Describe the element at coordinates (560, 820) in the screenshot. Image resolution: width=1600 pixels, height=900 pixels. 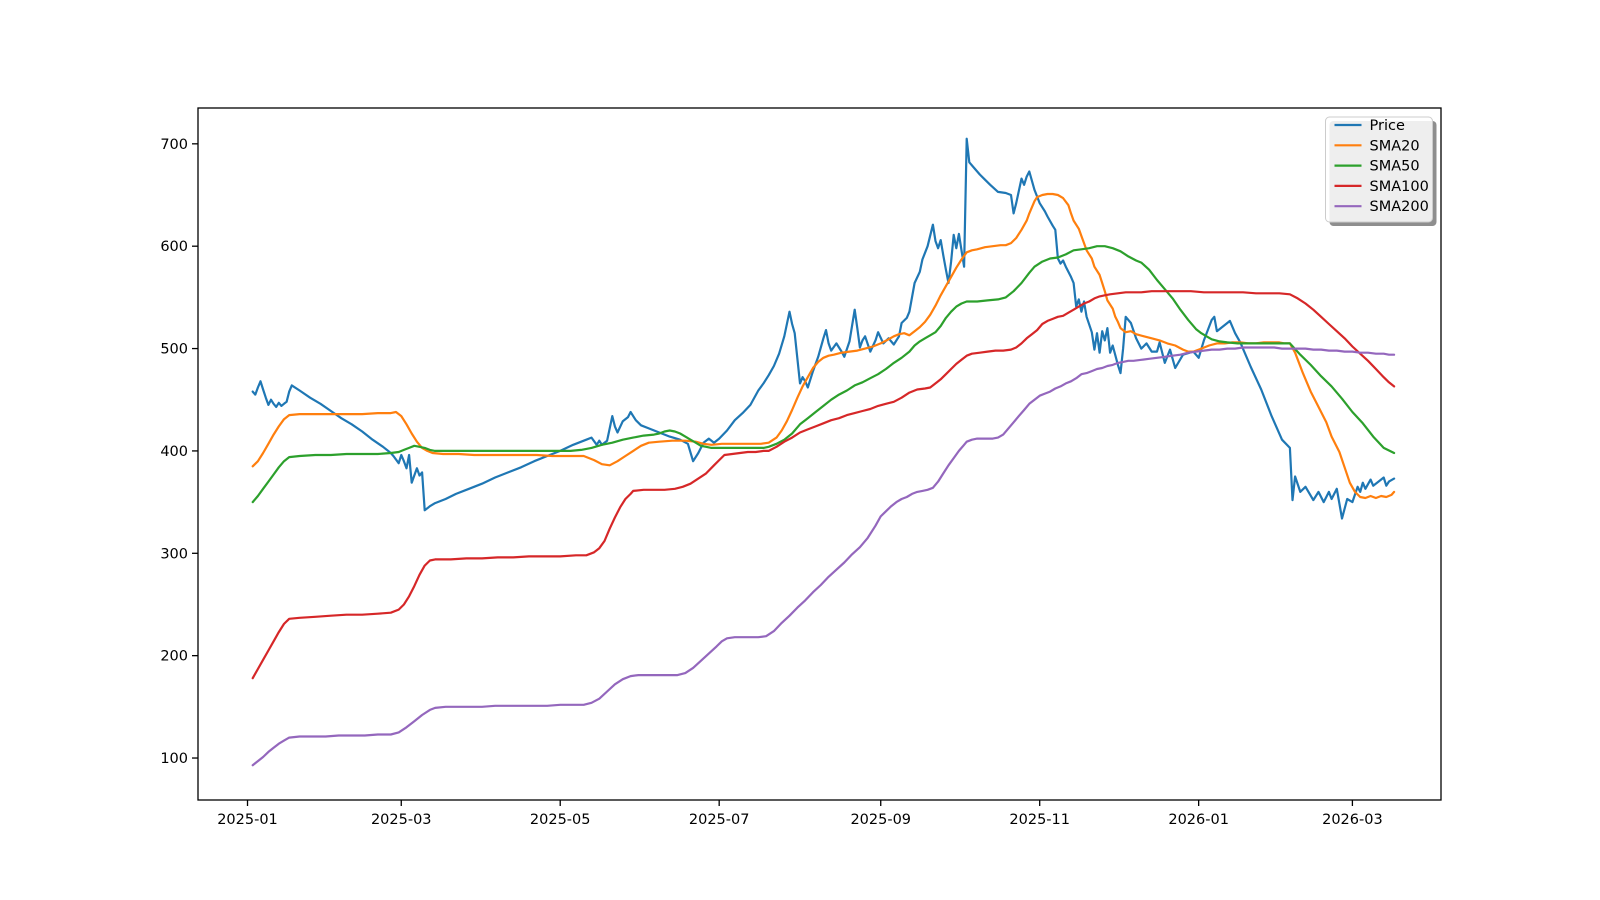
I see `x-tick-label-2: 2025-05` at that location.